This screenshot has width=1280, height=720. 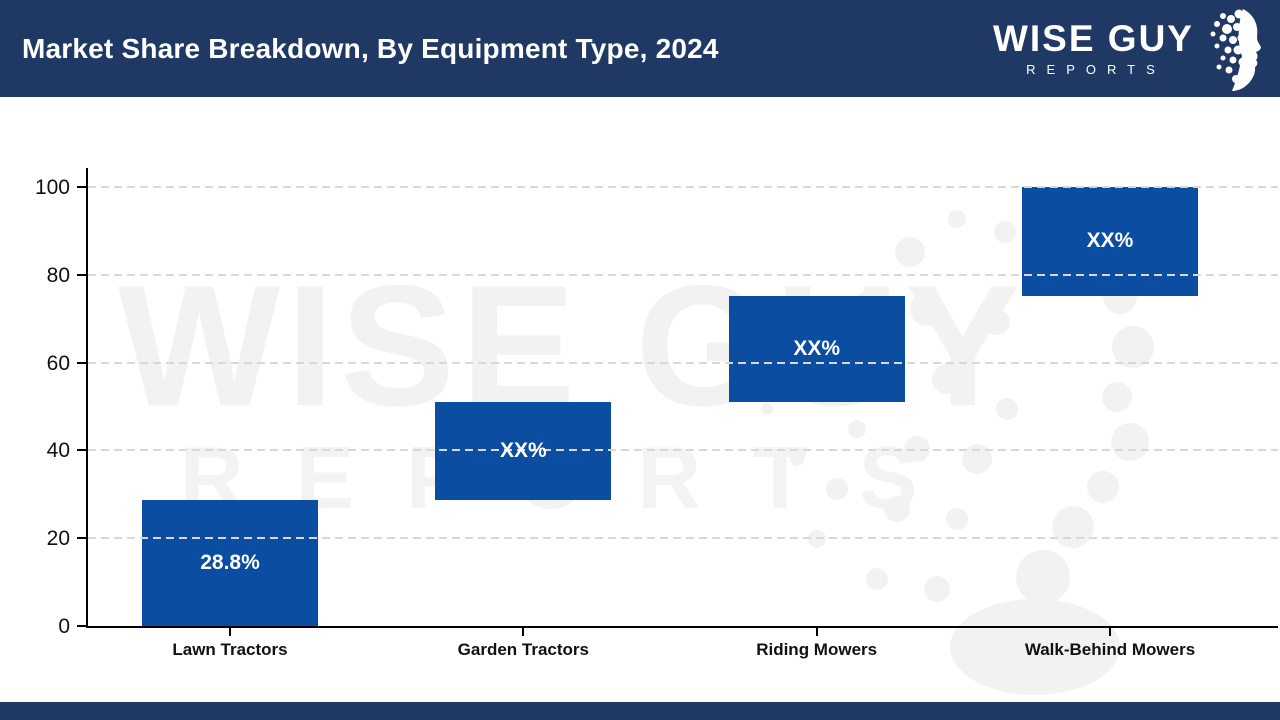 What do you see at coordinates (1093, 38) in the screenshot?
I see `logo-wordmark: WISE GUY` at bounding box center [1093, 38].